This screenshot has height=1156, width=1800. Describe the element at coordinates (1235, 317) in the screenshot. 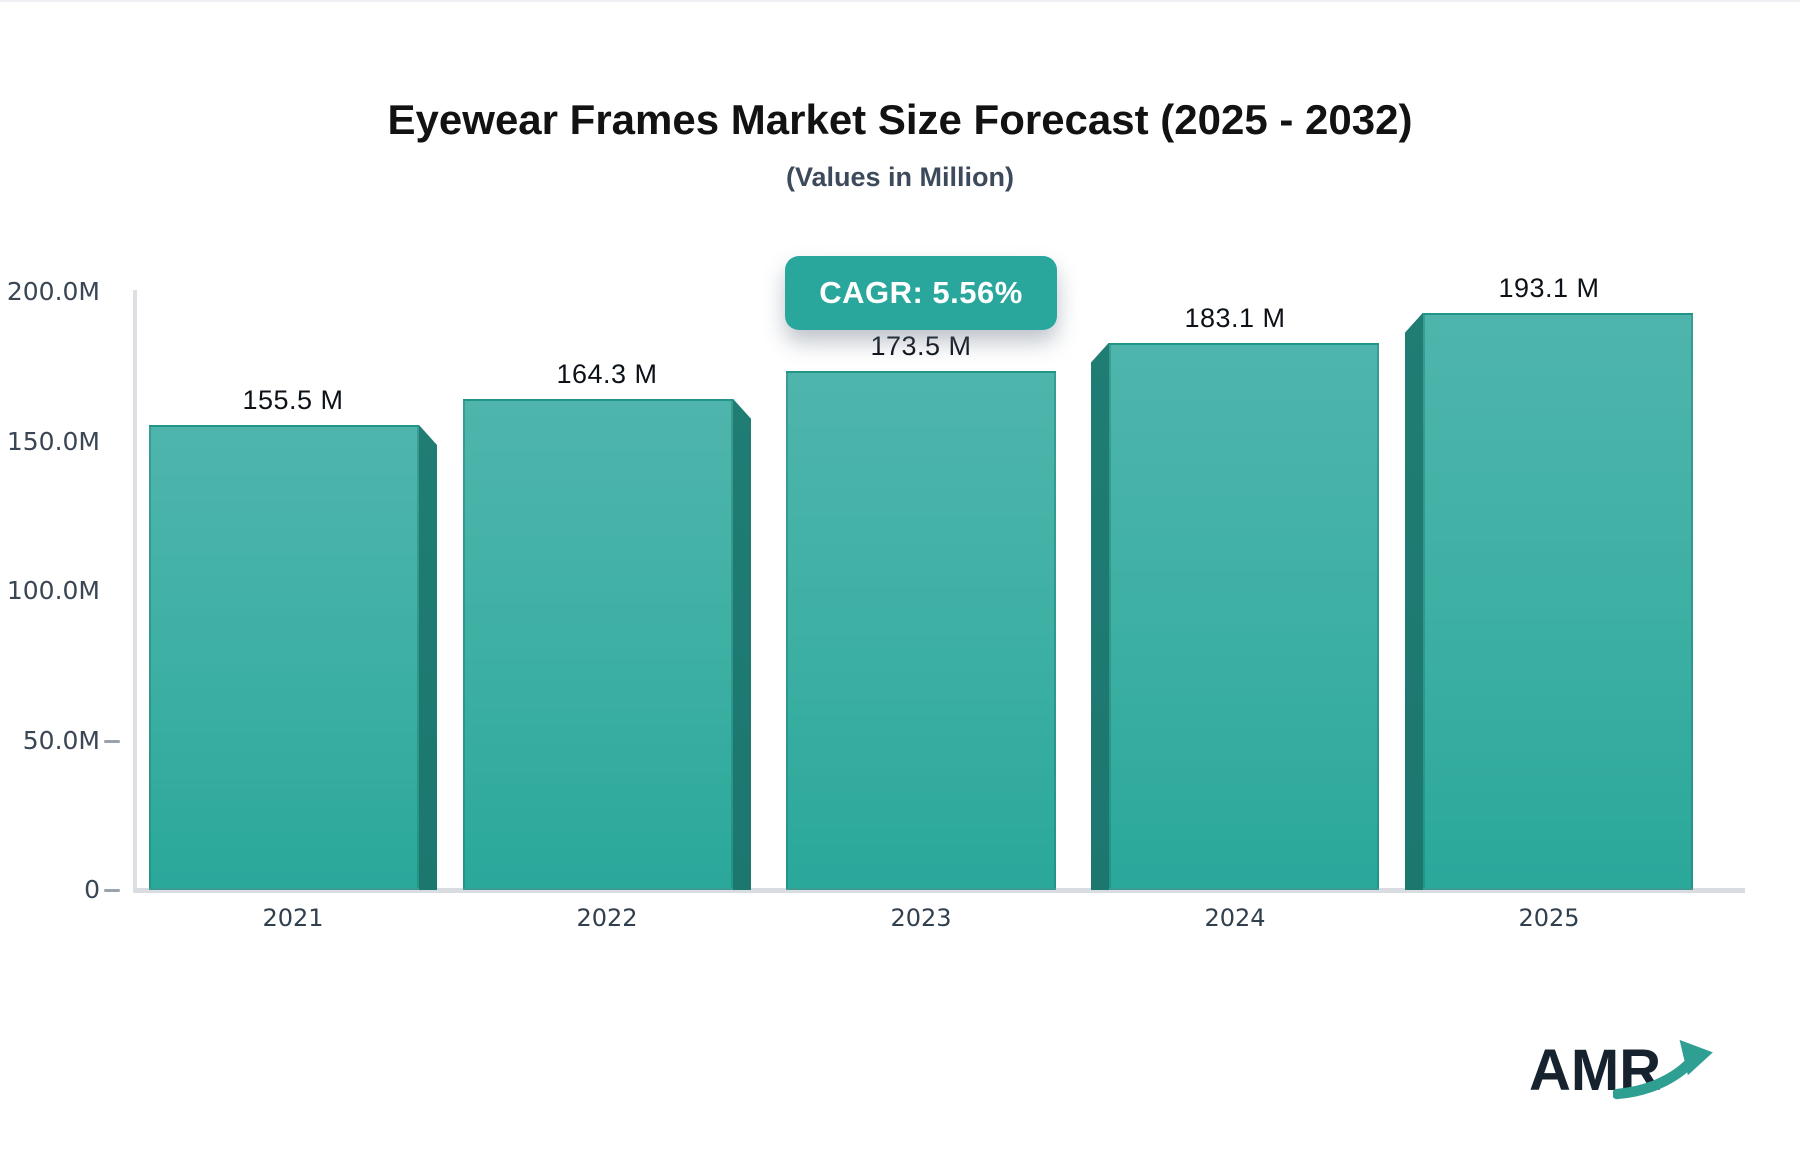

I see `bar-value-label: 183.1 M` at that location.